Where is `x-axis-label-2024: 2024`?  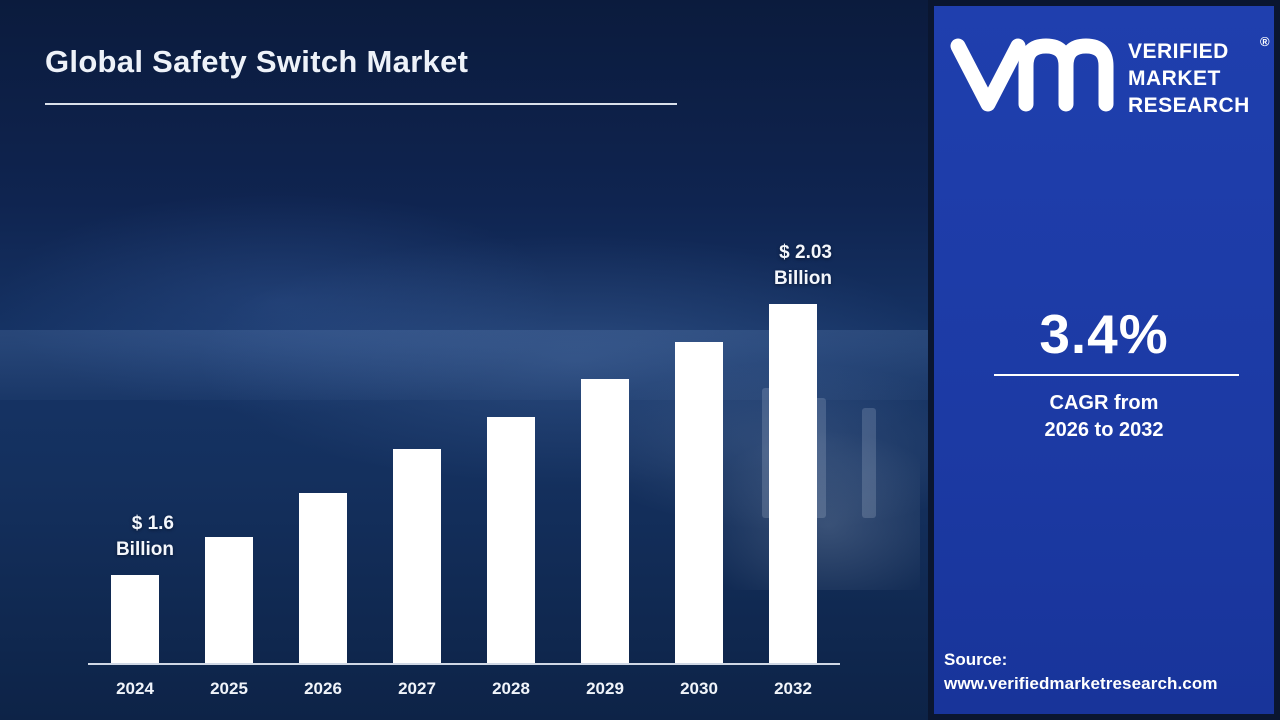
x-axis-label-2024: 2024 is located at coordinates (135, 688).